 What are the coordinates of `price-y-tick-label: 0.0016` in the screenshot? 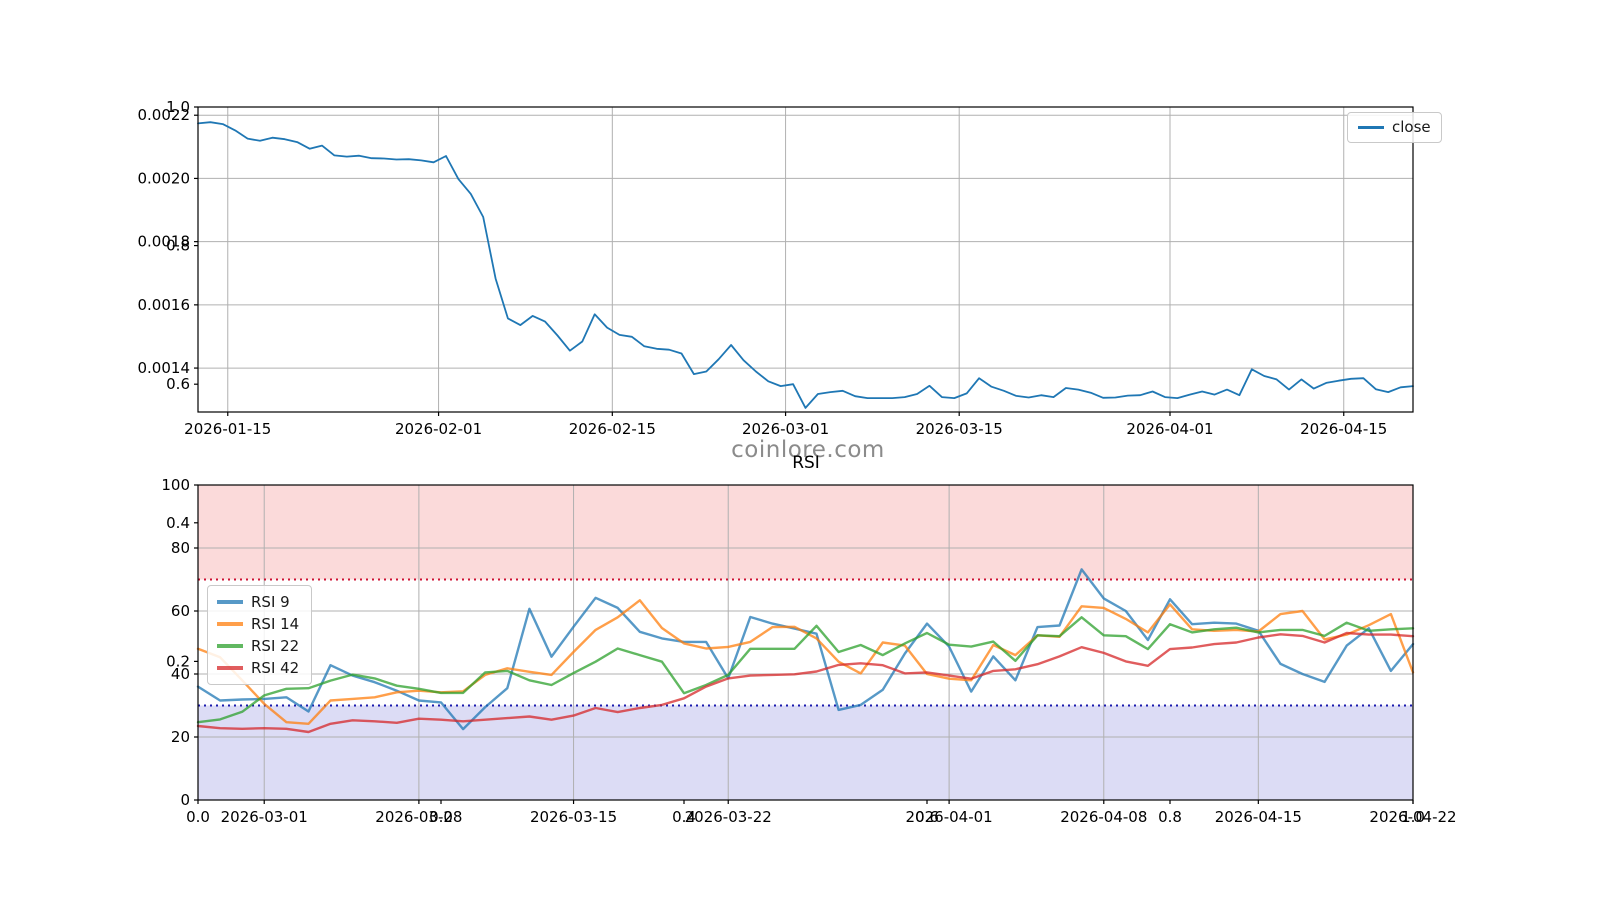 It's located at (164, 305).